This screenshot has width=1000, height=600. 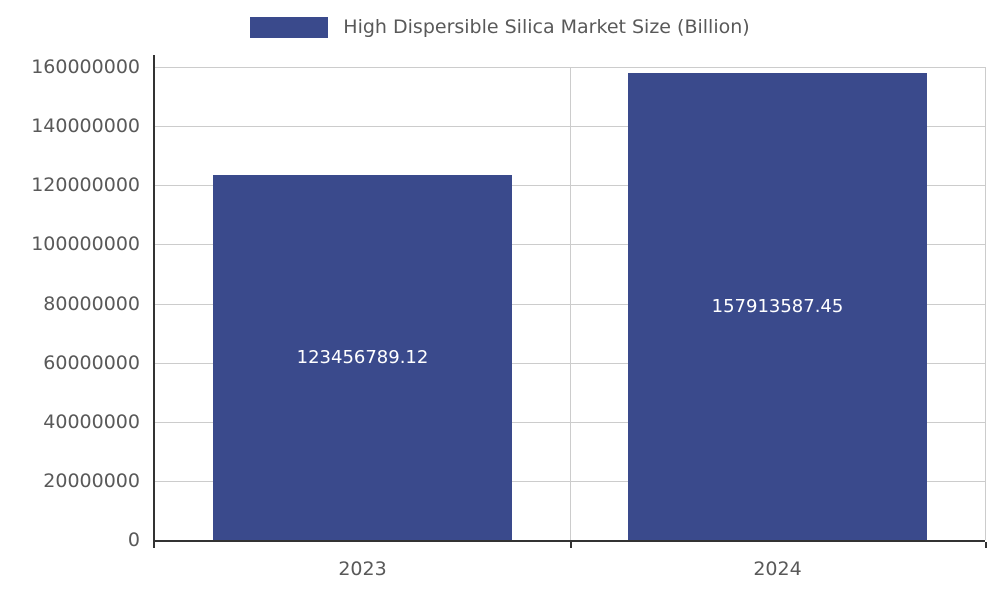 I want to click on bar-value-label: 157913587.45, so click(x=777, y=307).